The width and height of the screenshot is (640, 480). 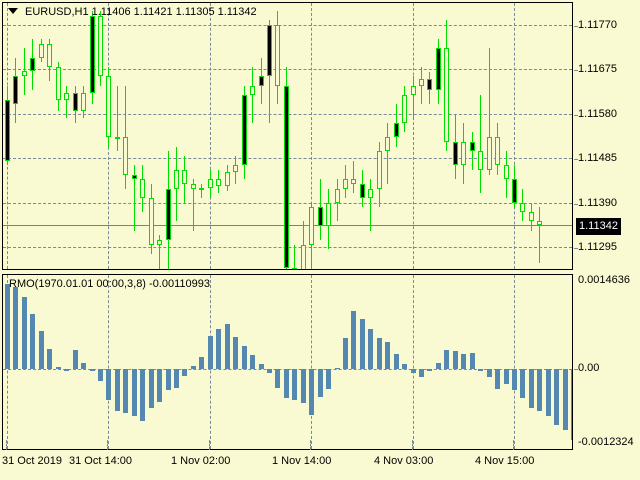 What do you see at coordinates (597, 113) in the screenshot?
I see `price-axis-label: 1.11580` at bounding box center [597, 113].